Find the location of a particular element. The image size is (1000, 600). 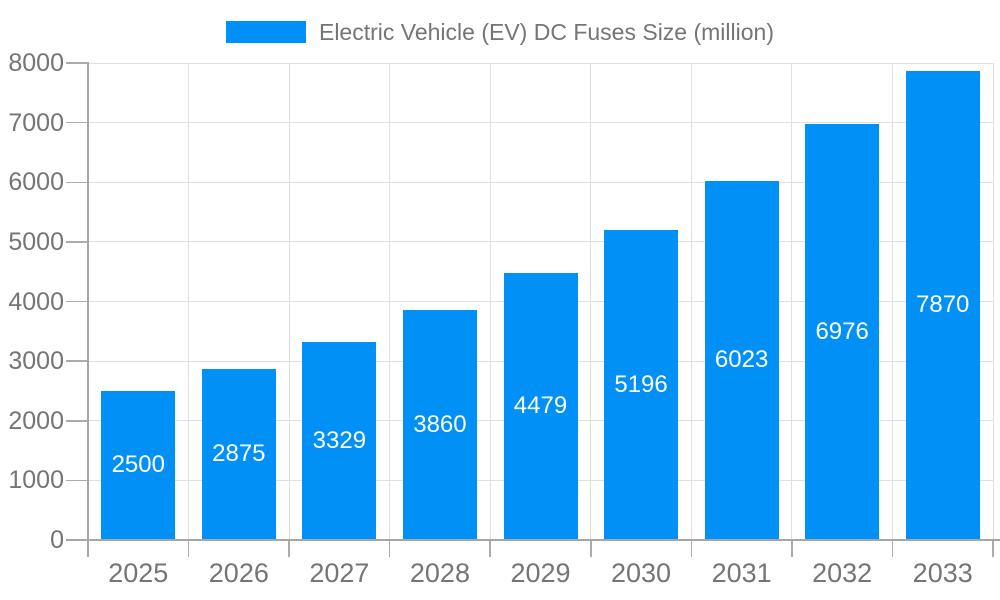

bar-value-label: 2875 is located at coordinates (239, 454).